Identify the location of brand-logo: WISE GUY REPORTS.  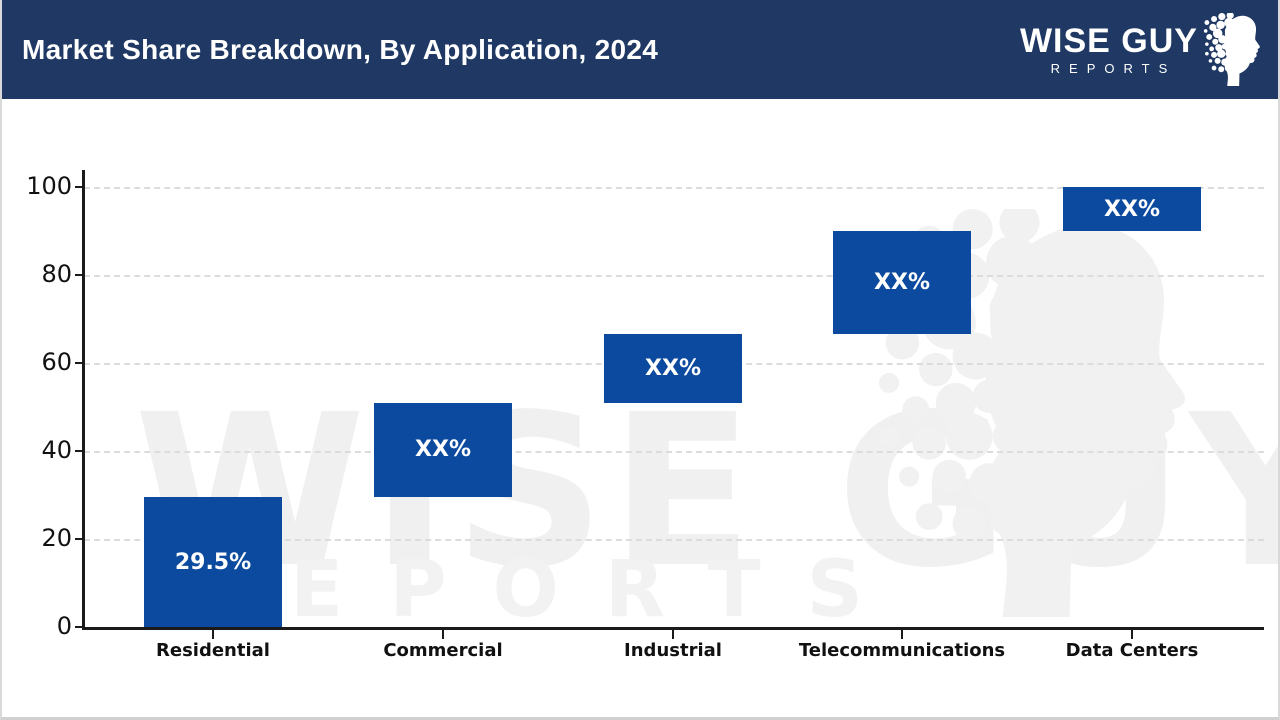
(1141, 49).